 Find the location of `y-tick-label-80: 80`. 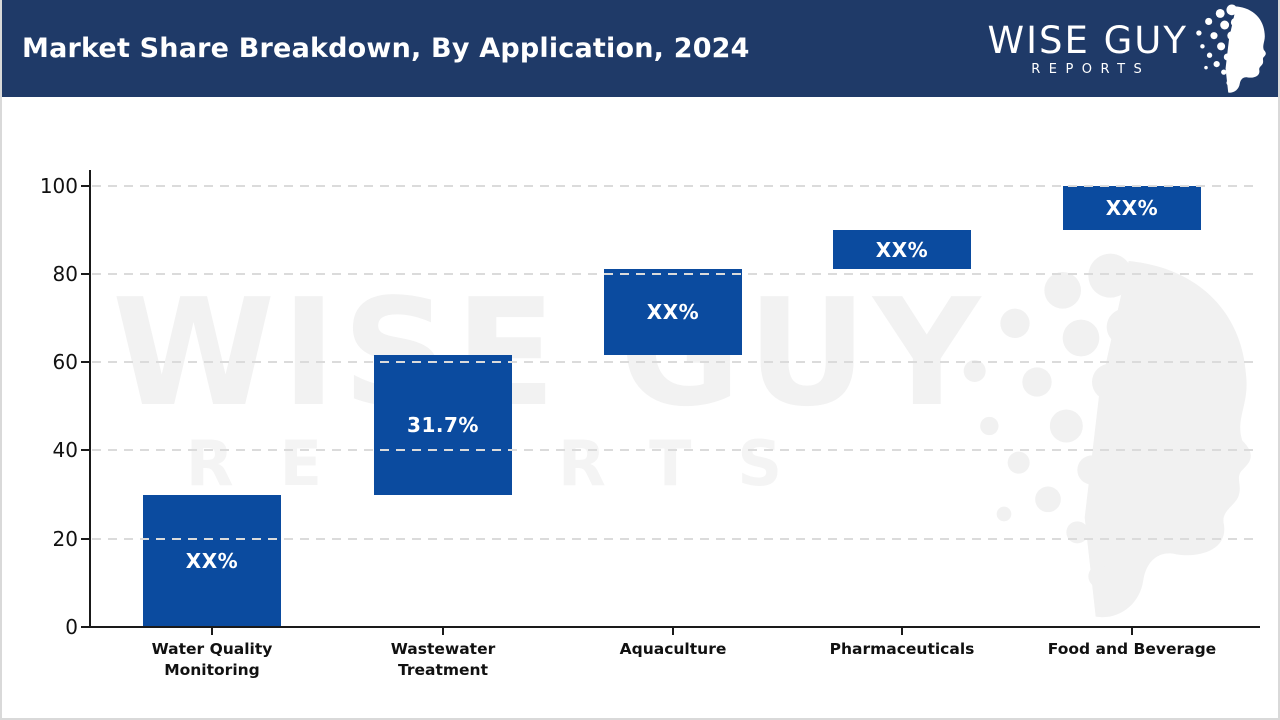

y-tick-label-80: 80 is located at coordinates (65, 273).